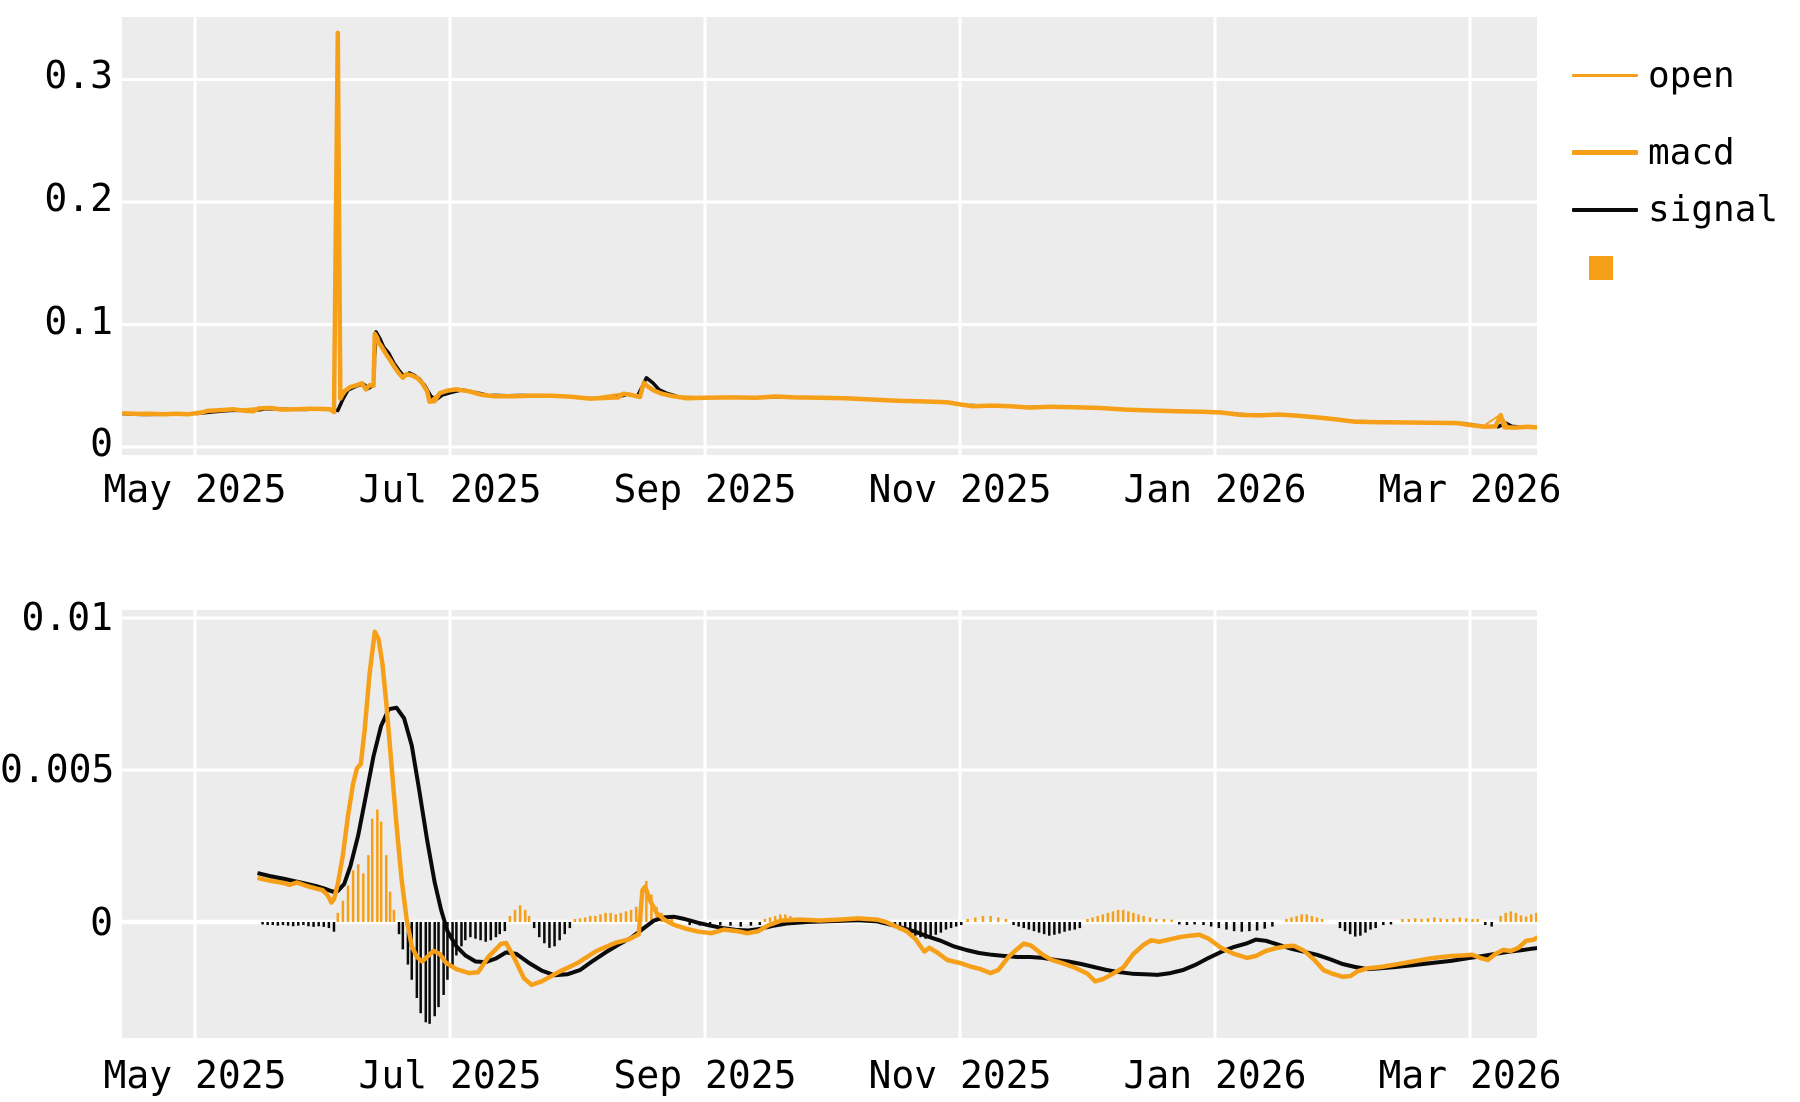  Describe the element at coordinates (705, 489) in the screenshot. I see `xtick-top-sep2025: Sep 2025` at that location.